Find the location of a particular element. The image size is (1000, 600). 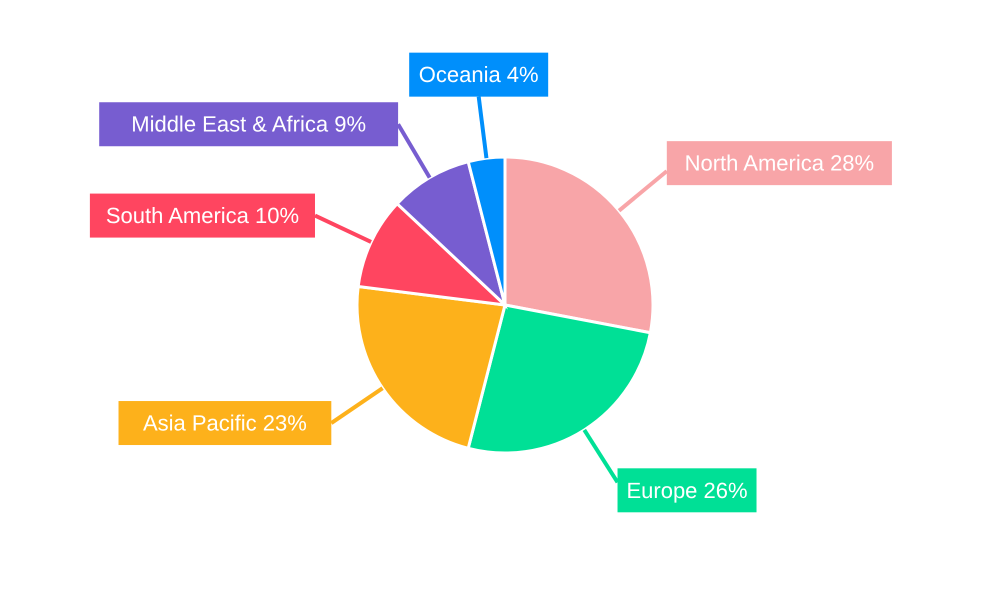

slice-label: South America 10% is located at coordinates (203, 215).